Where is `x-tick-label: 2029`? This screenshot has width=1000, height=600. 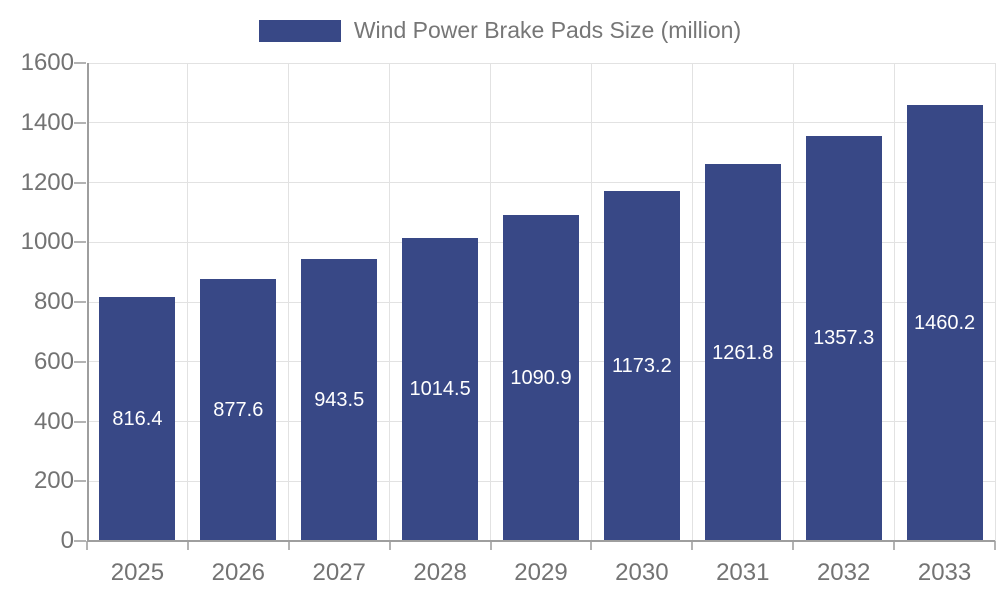 x-tick-label: 2029 is located at coordinates (541, 572).